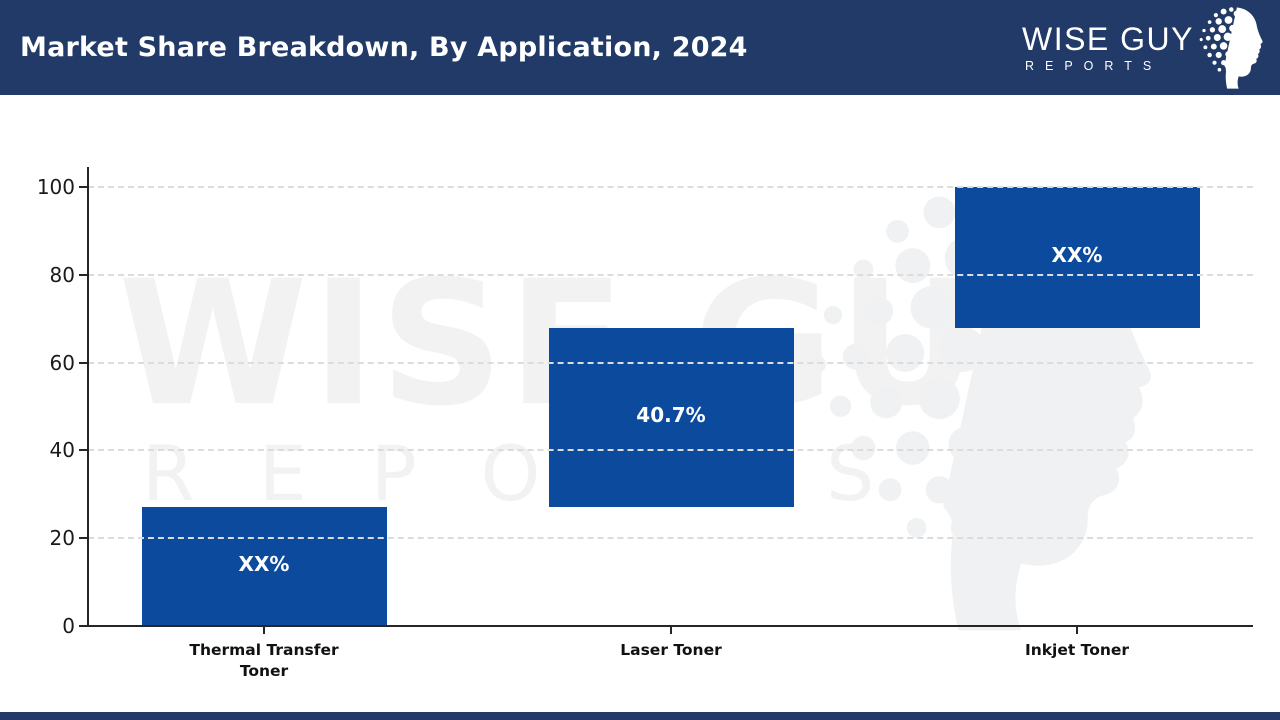 The height and width of the screenshot is (720, 1280). Describe the element at coordinates (62, 450) in the screenshot. I see `y-tick-label: 40` at that location.